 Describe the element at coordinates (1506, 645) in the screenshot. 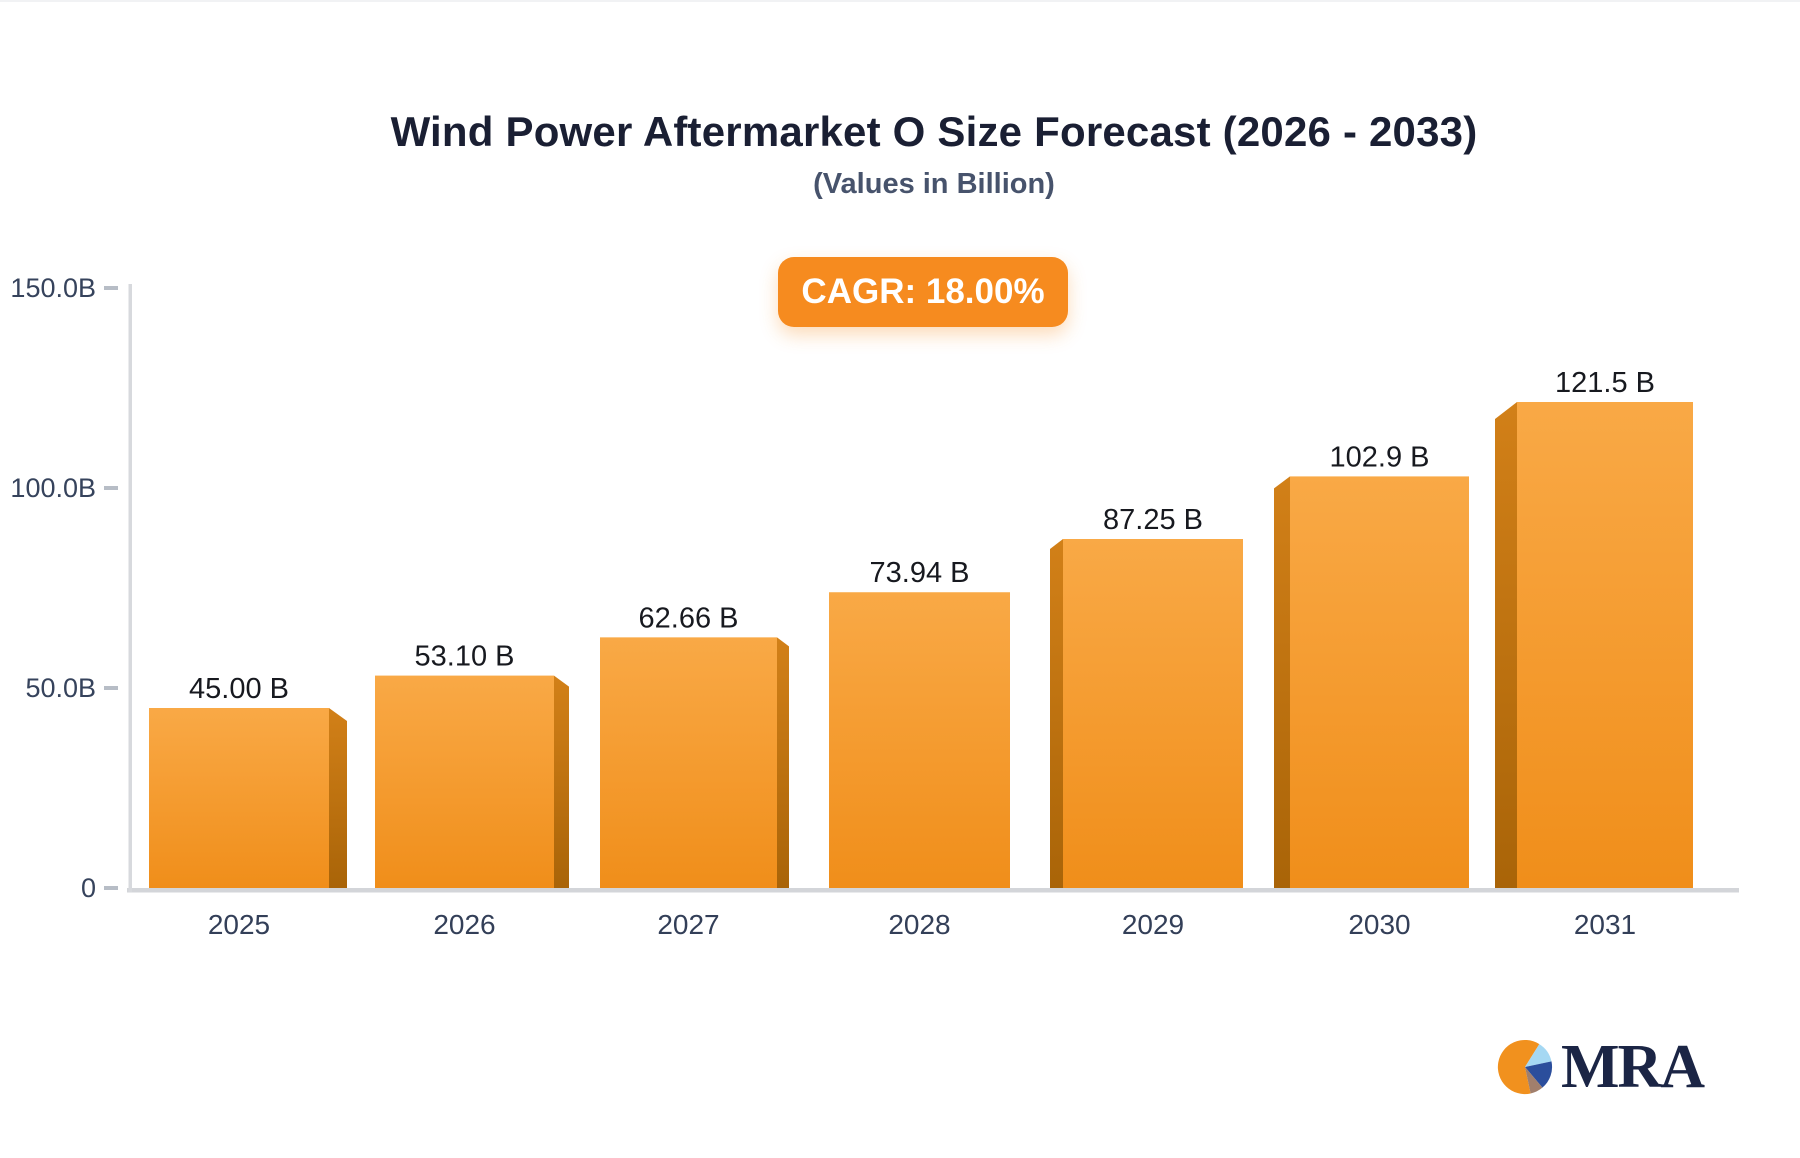

I see `bar-side-face-2031` at that location.